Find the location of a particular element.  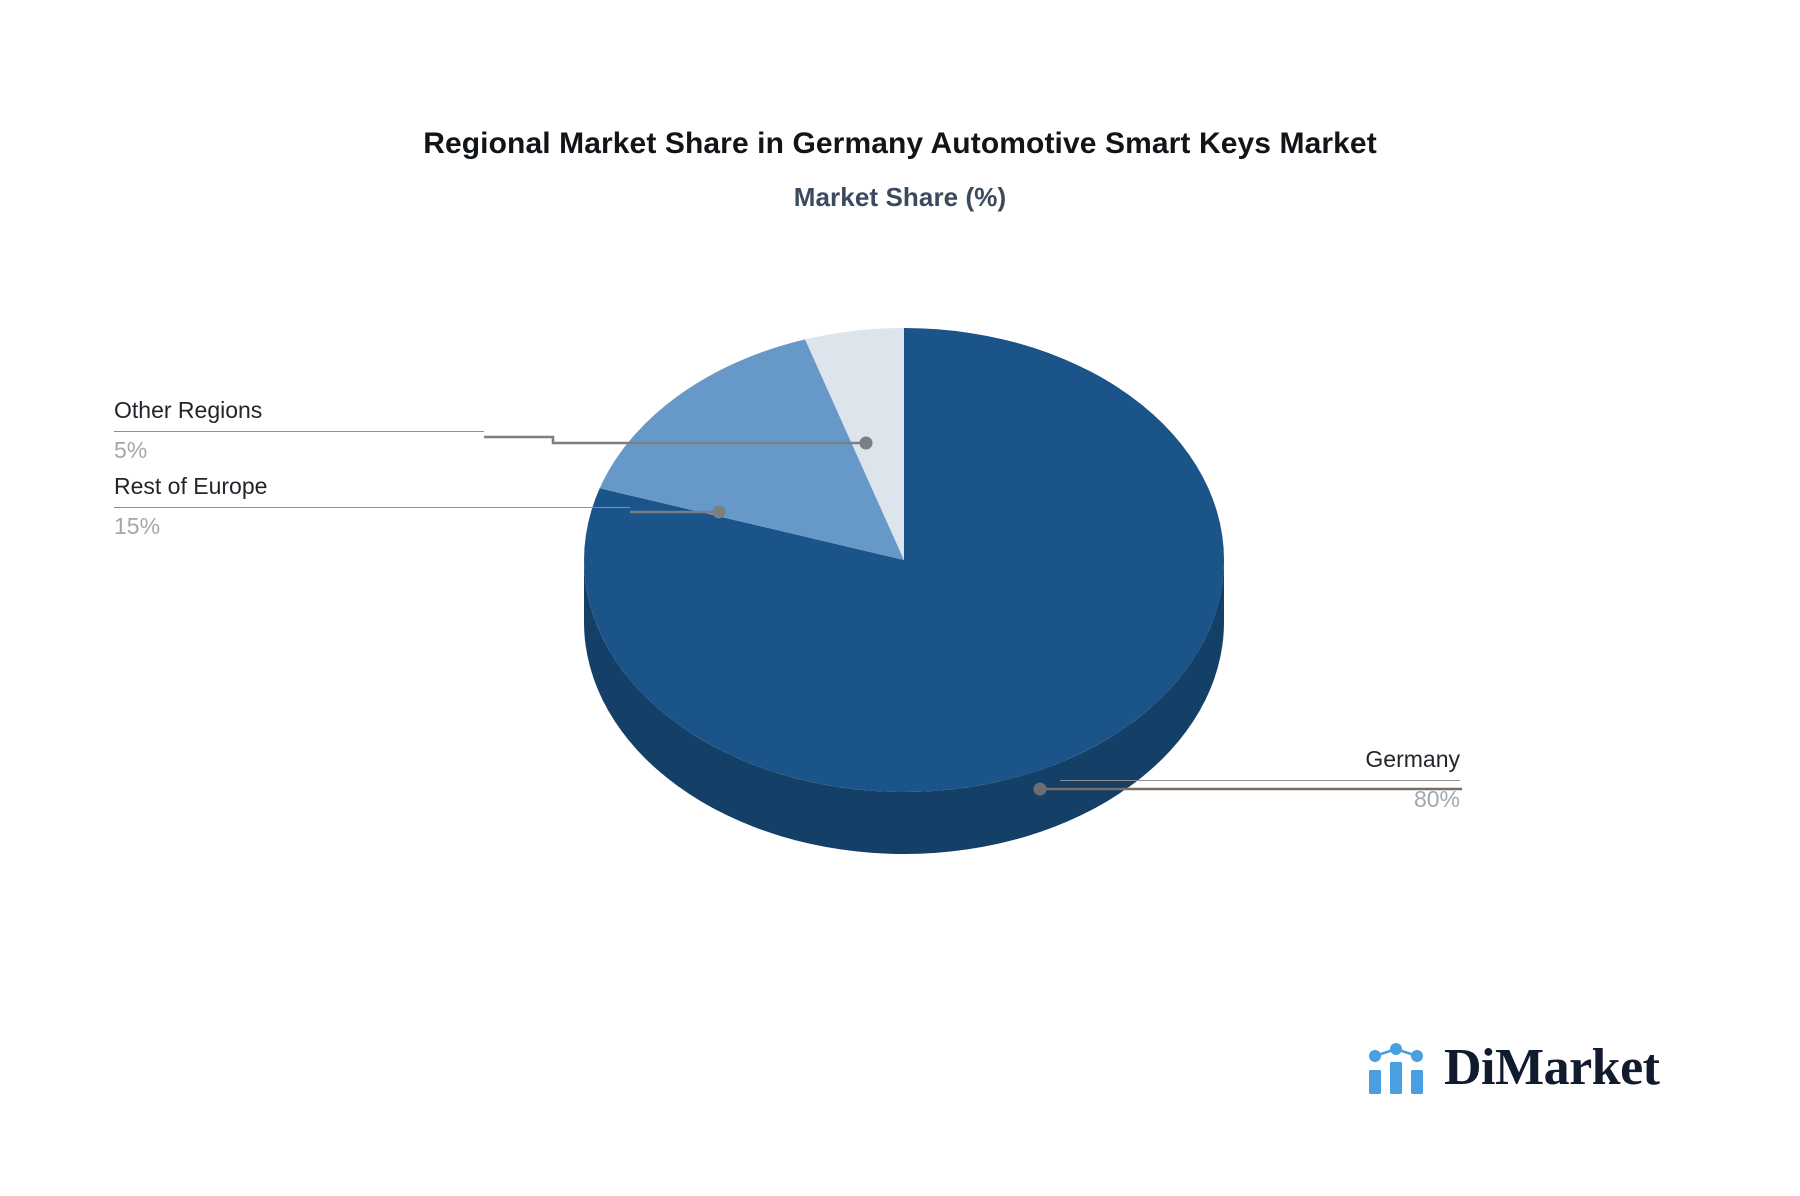

callout-rest-of-europe: Rest of Europe 15% is located at coordinates (372, 506).